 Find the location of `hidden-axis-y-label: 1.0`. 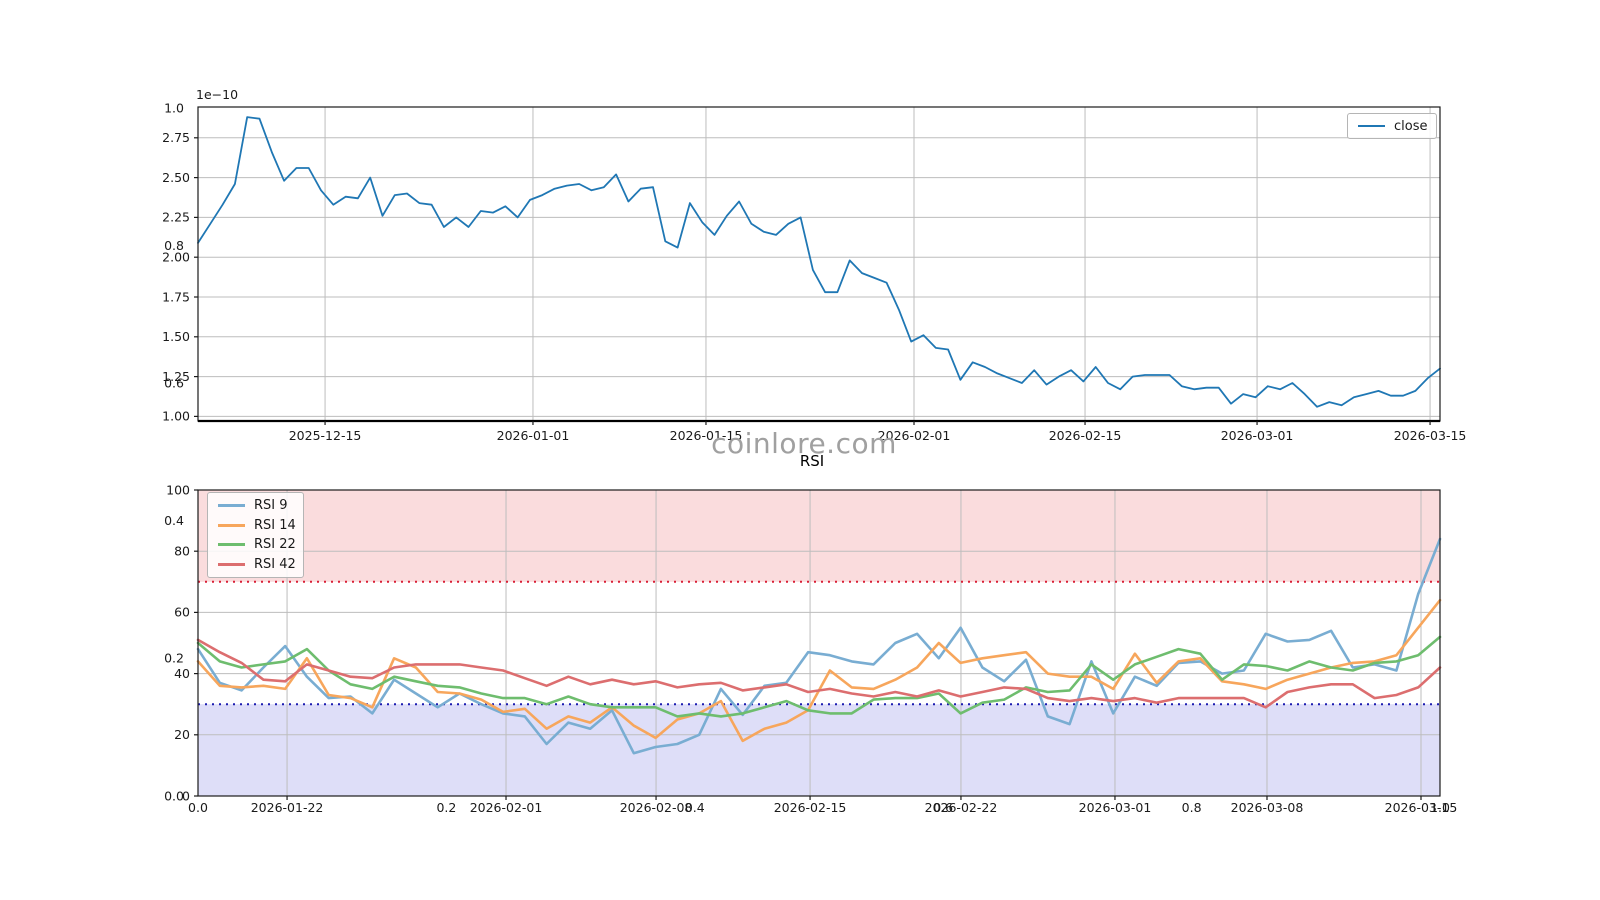

hidden-axis-y-label: 1.0 is located at coordinates (174, 107).